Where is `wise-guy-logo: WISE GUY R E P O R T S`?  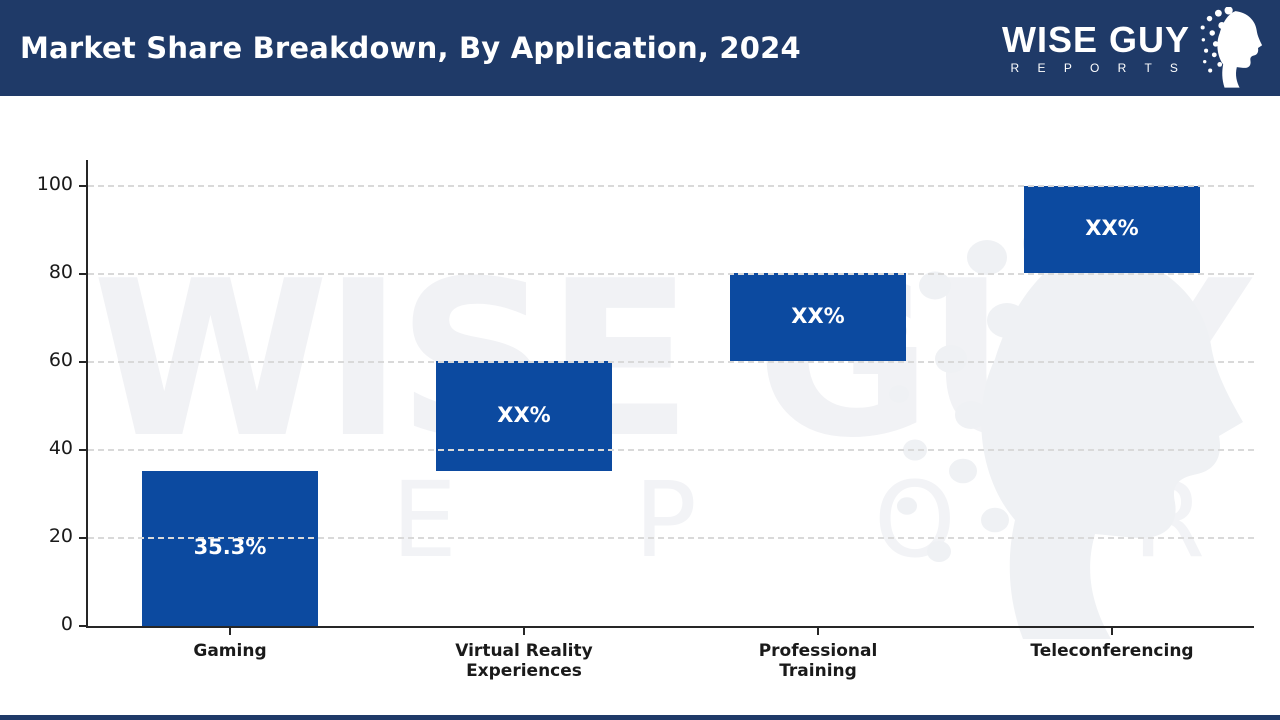 wise-guy-logo: WISE GUY R E P O R T S is located at coordinates (1134, 48).